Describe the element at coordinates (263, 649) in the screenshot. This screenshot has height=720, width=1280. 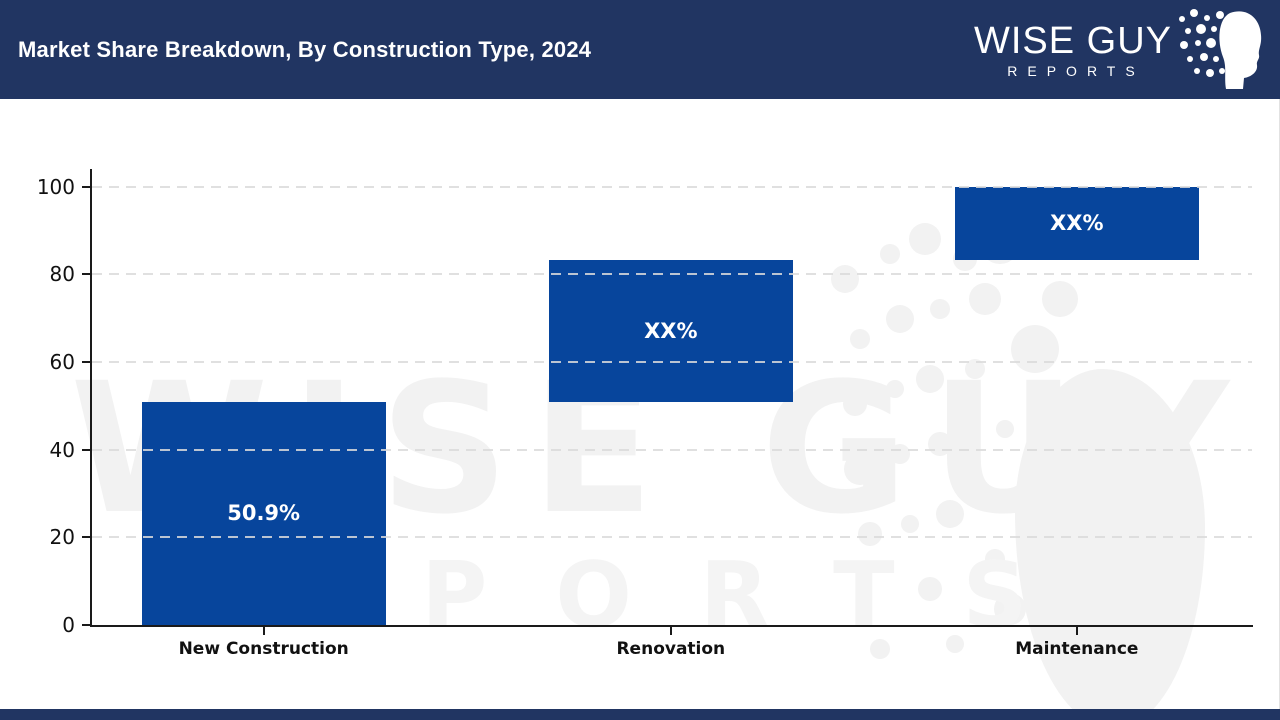
I see `x-category-label: New Construction` at that location.